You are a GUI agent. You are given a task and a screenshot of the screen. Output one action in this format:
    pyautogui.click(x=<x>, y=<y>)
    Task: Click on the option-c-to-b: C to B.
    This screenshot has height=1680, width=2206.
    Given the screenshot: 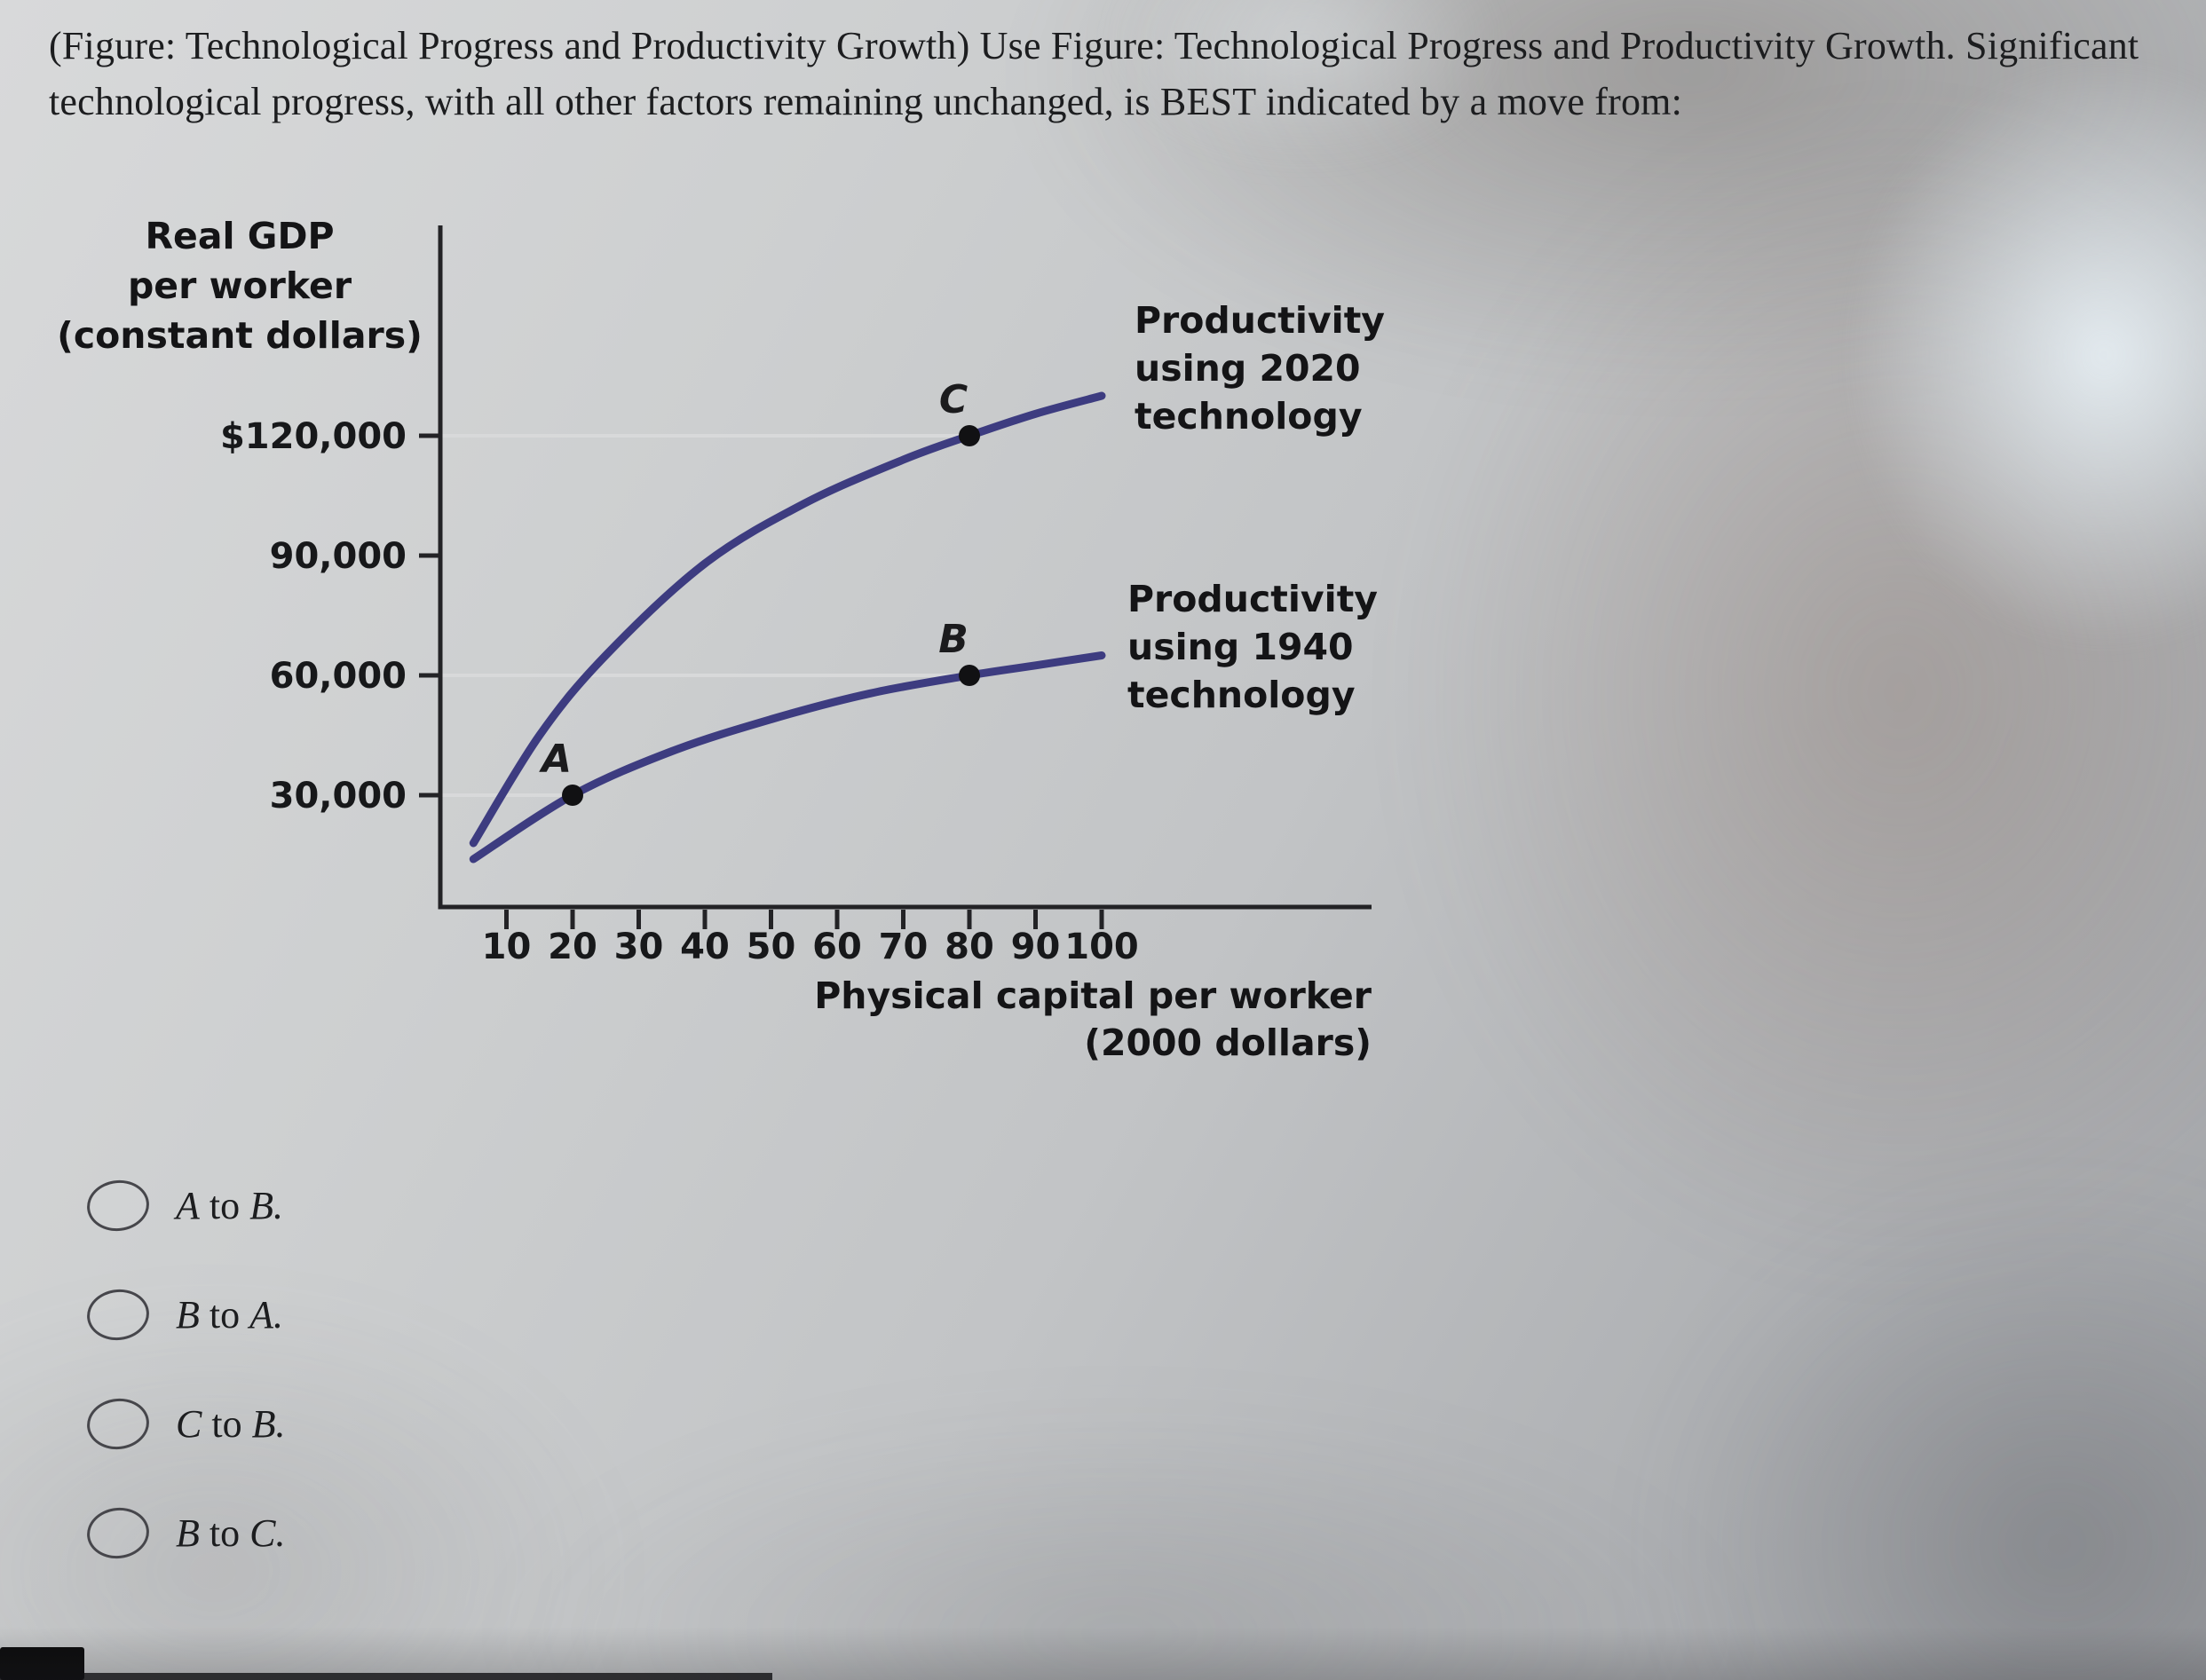 What is the action you would take?
    pyautogui.click(x=184, y=1424)
    